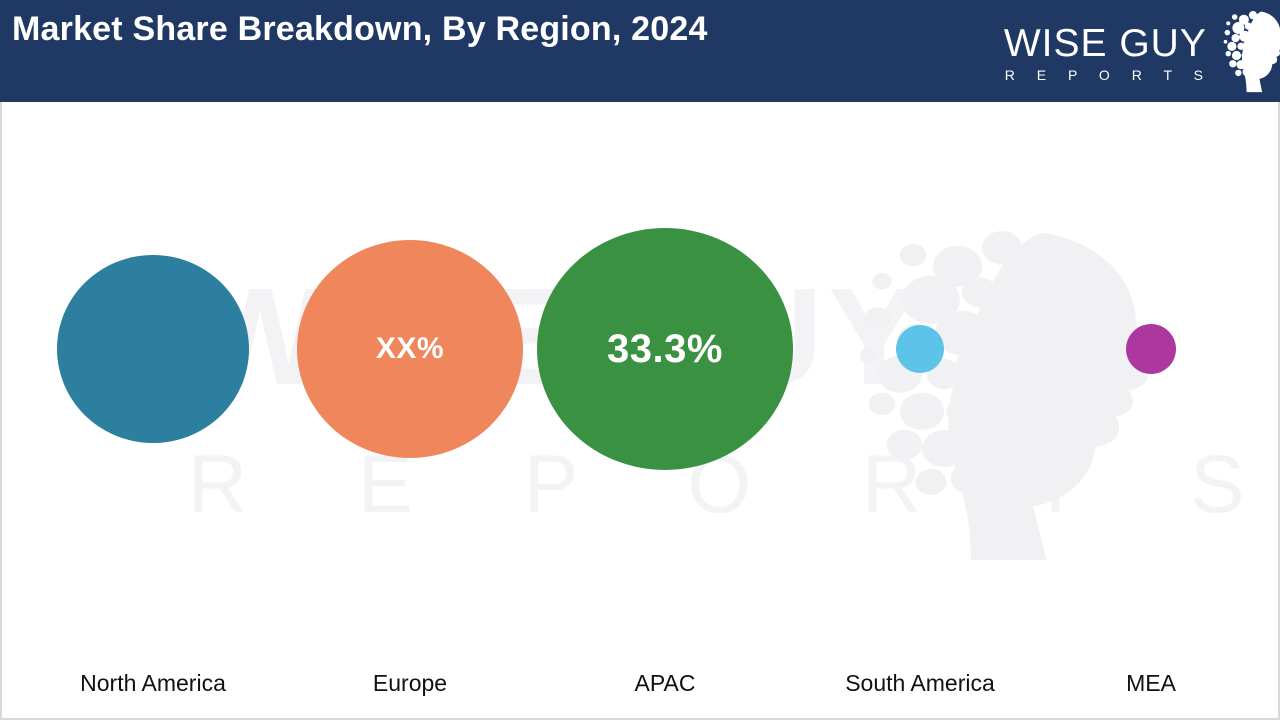  What do you see at coordinates (1003, 395) in the screenshot?
I see `watermark-head-icon` at bounding box center [1003, 395].